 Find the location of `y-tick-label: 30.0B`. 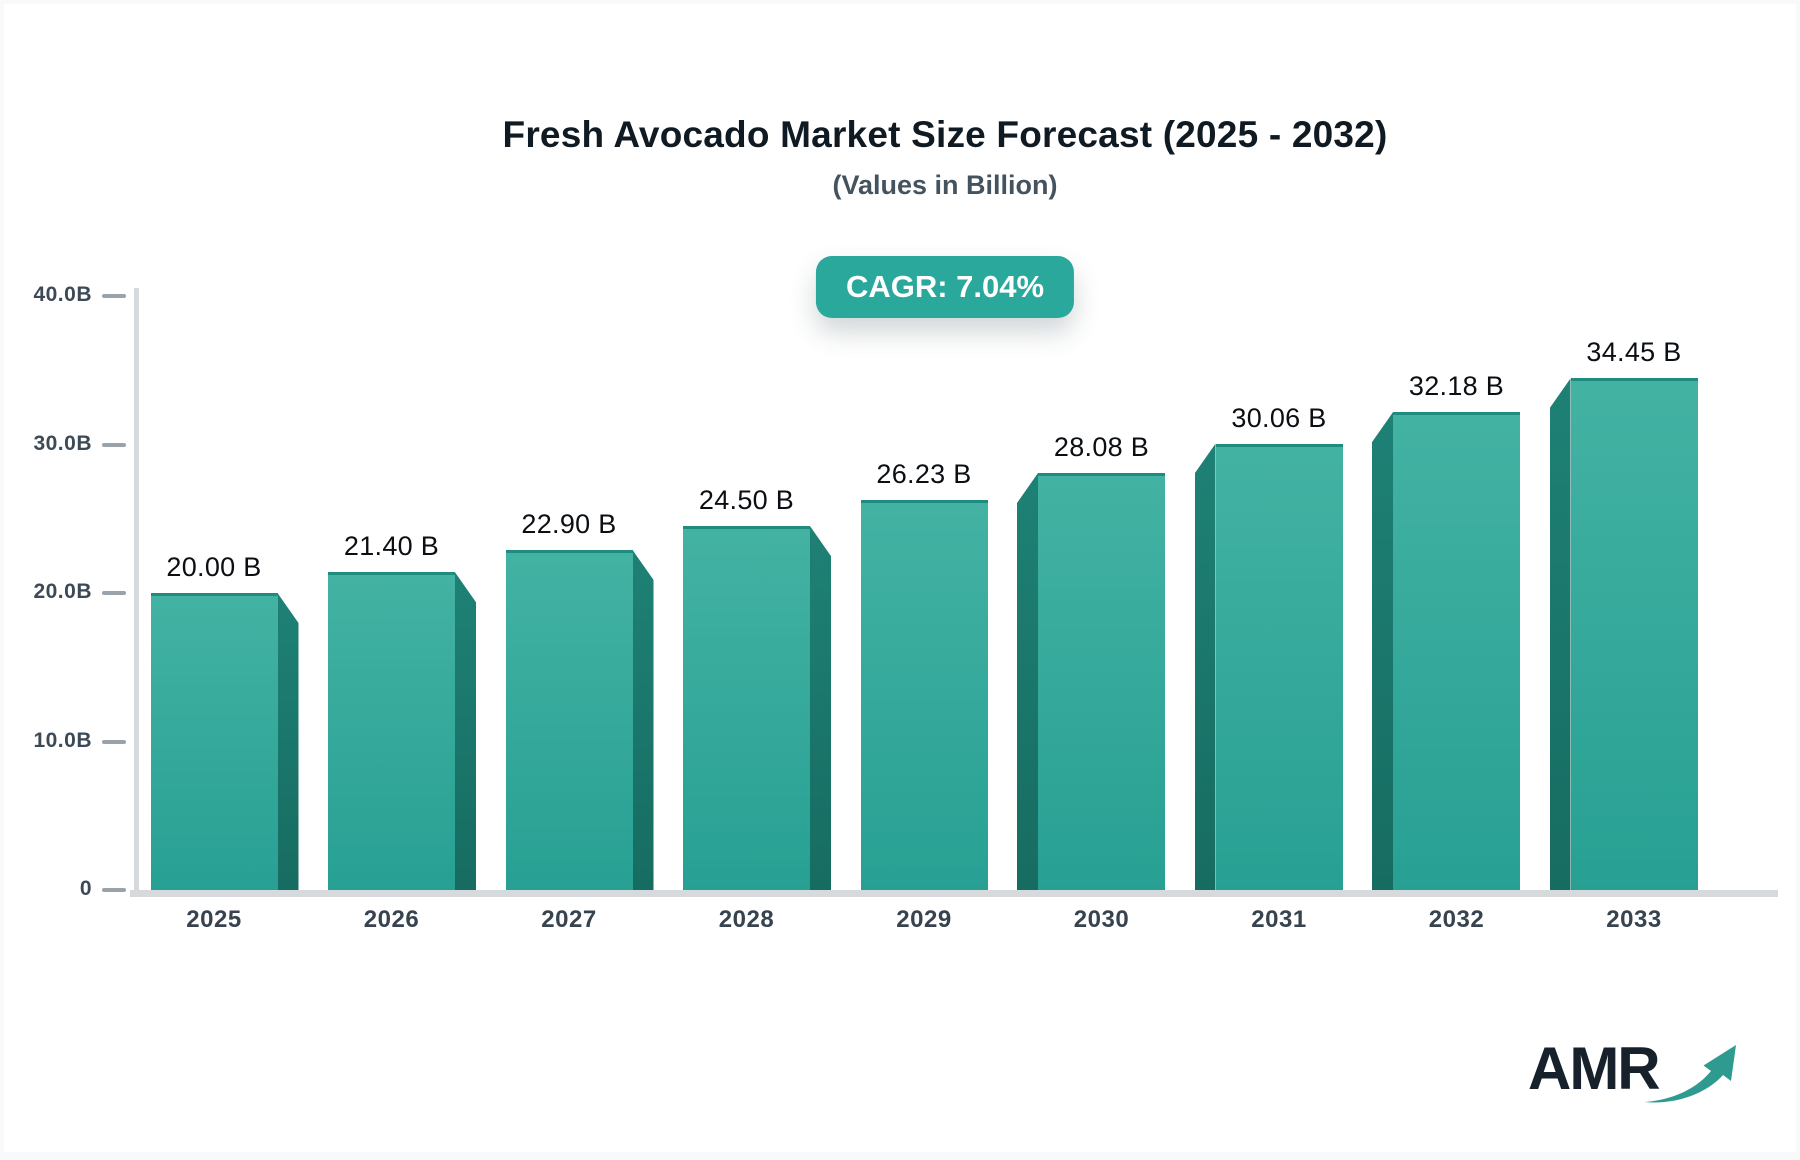

y-tick-label: 30.0B is located at coordinates (62, 443).